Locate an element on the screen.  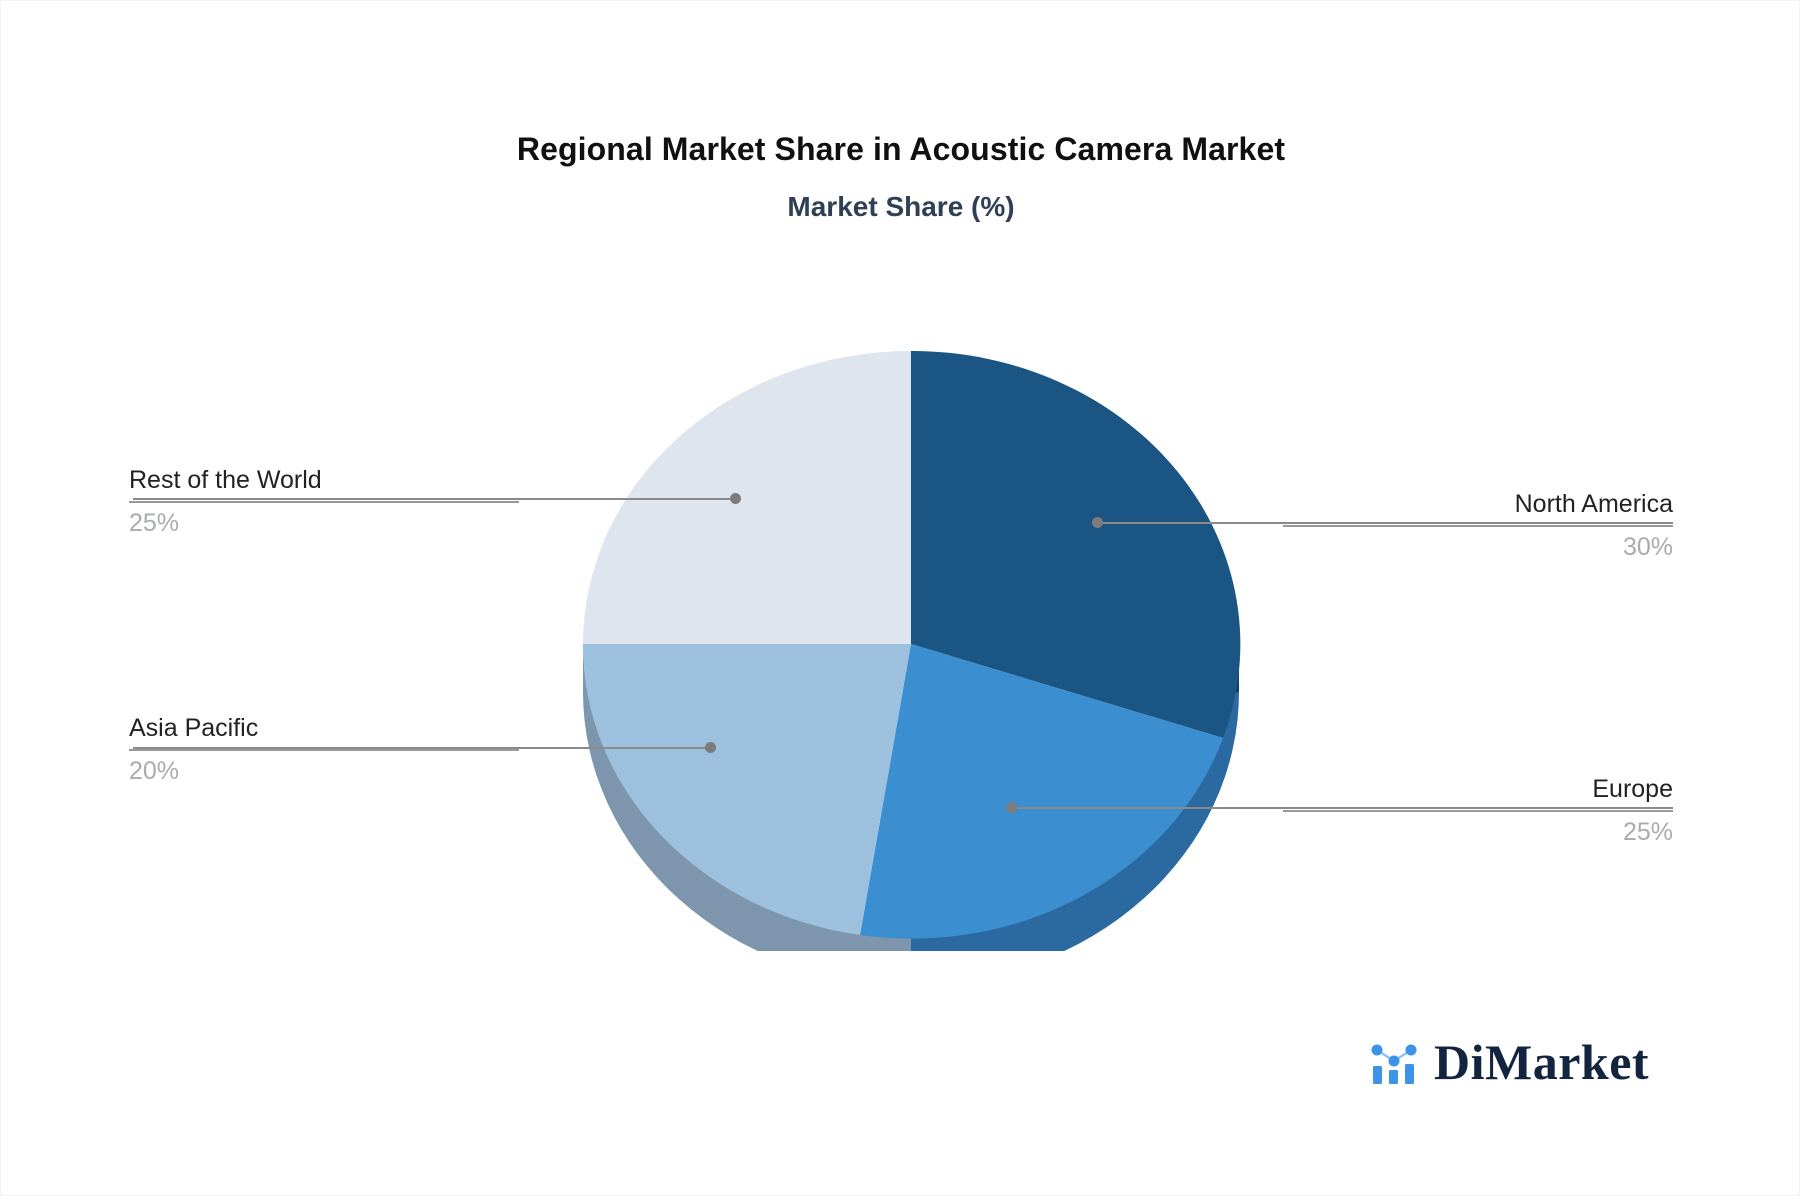
pie-slice-north-america is located at coordinates (1076, 544).